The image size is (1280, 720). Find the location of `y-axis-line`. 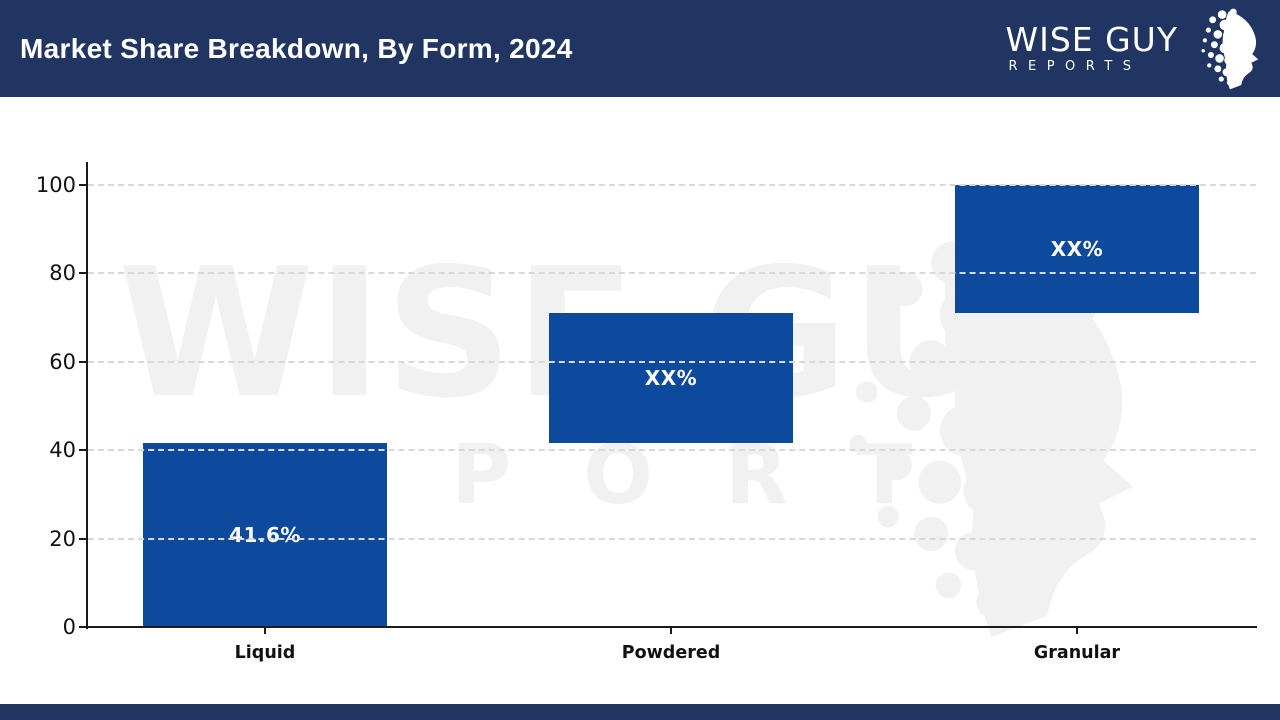

y-axis-line is located at coordinates (87, 395).